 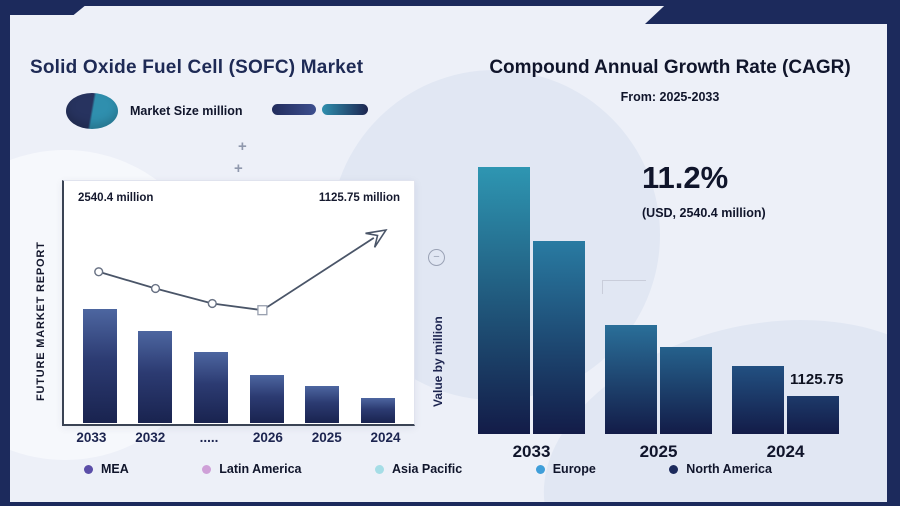 I want to click on cagr-x-label: 2033, so click(x=531, y=451).